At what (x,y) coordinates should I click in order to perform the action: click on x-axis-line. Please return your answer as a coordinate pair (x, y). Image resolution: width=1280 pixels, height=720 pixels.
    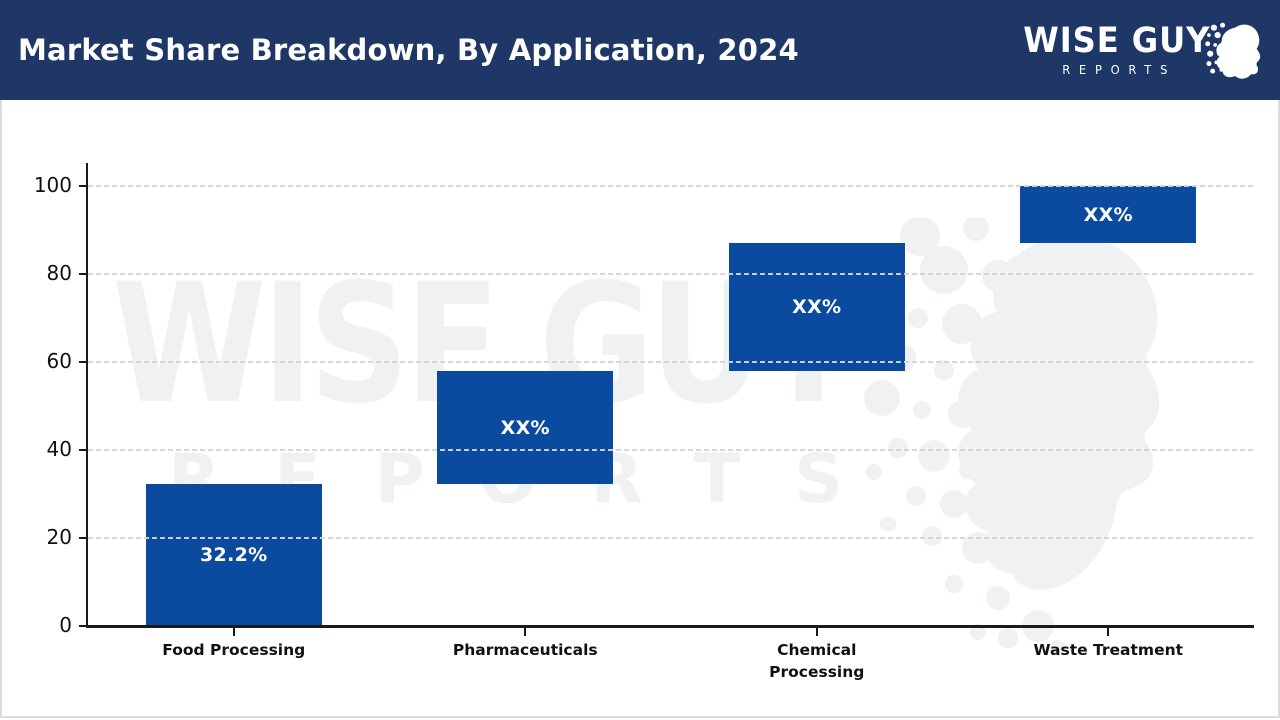
    Looking at the image, I should click on (670, 626).